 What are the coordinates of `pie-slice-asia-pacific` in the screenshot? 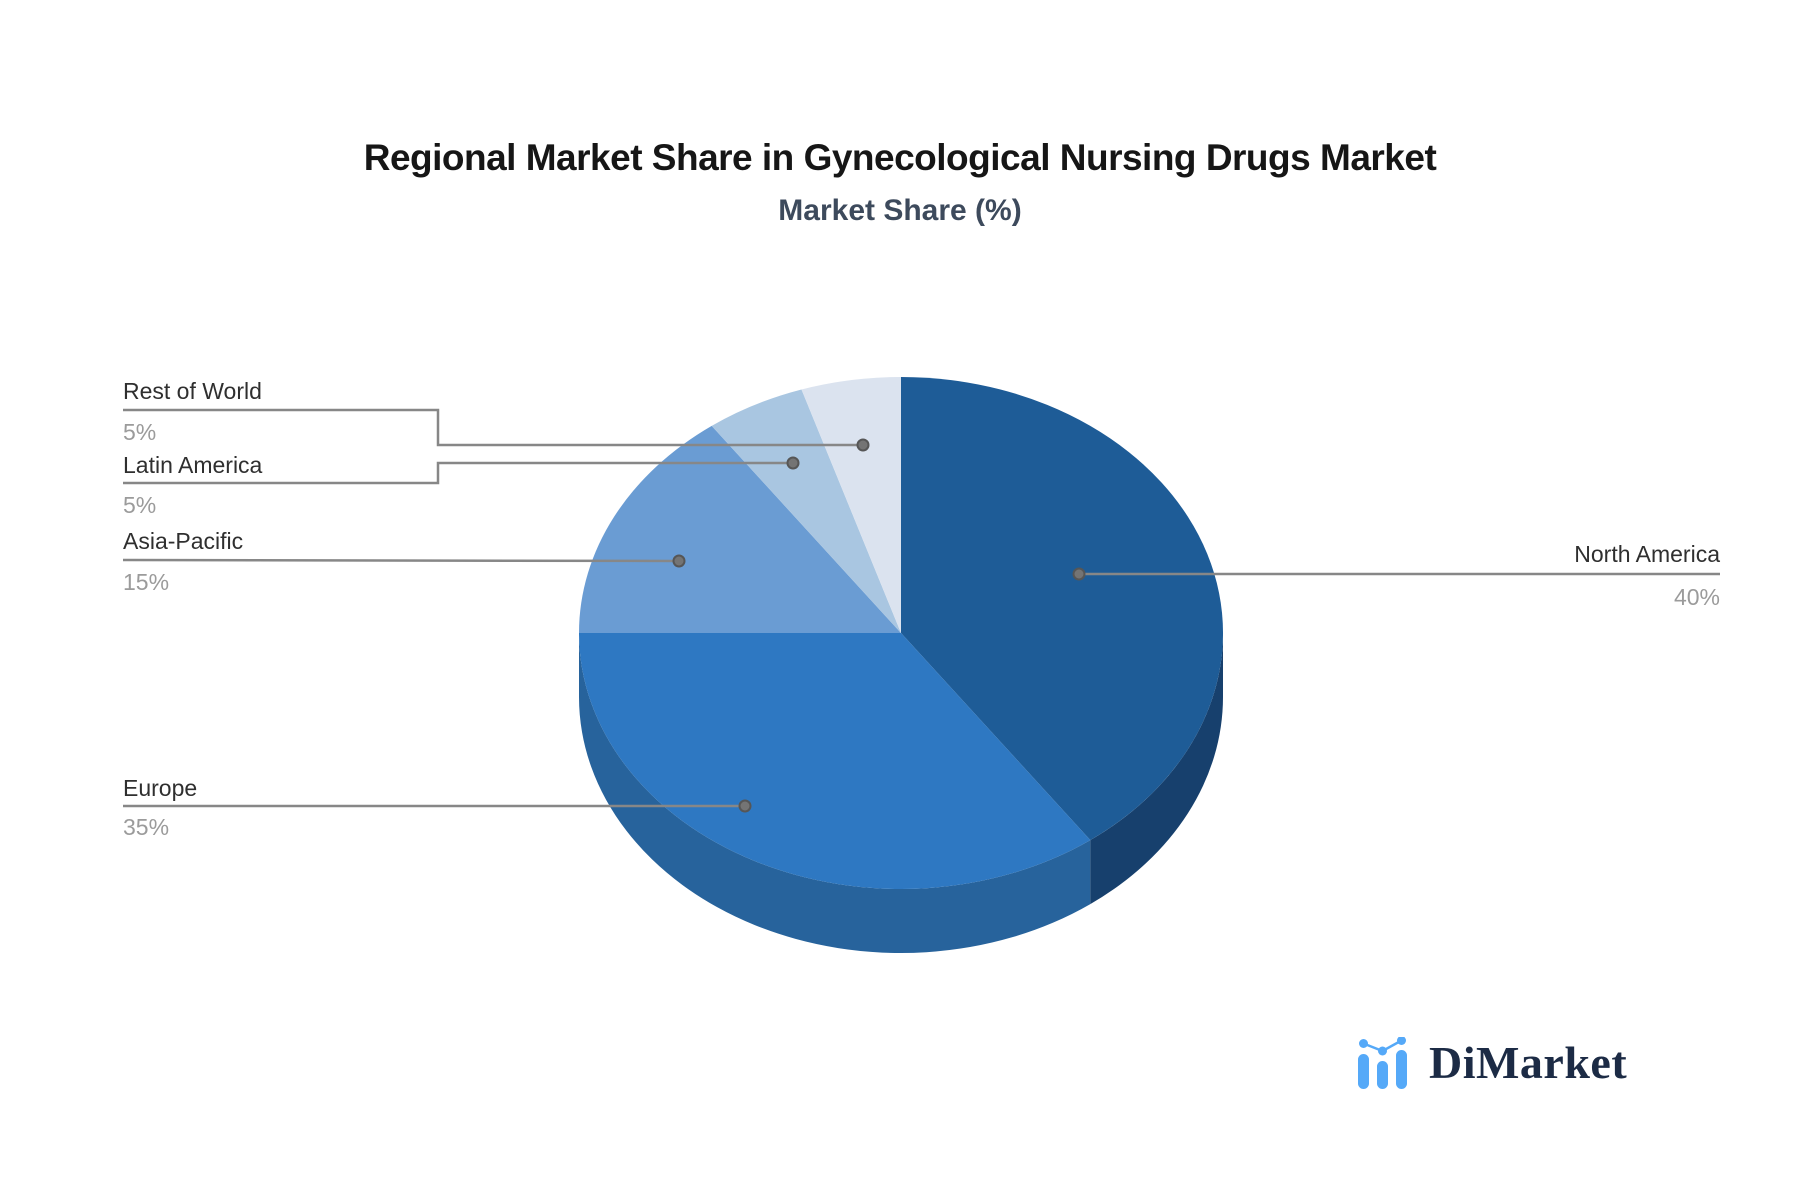 It's located at (740, 529).